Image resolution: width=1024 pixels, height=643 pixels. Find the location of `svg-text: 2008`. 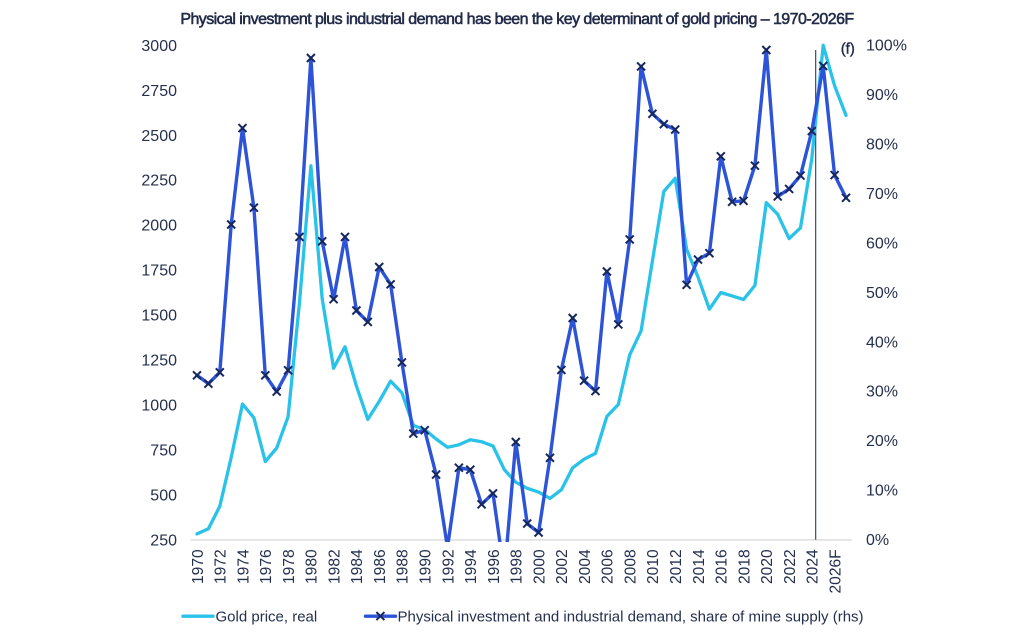

svg-text: 2008 is located at coordinates (631, 566).